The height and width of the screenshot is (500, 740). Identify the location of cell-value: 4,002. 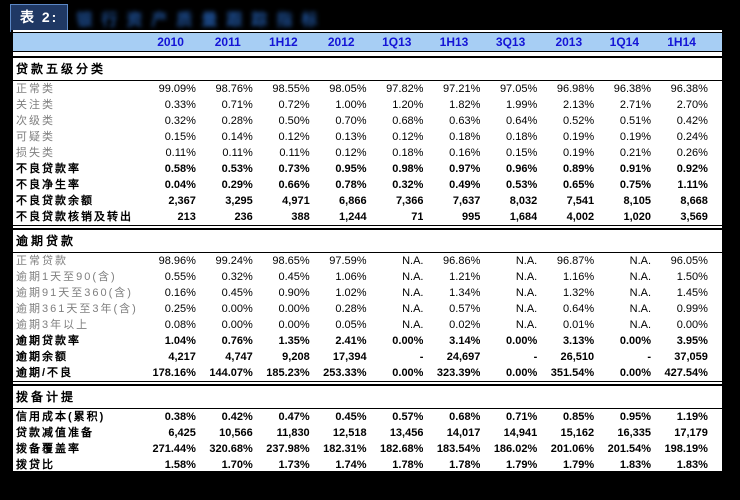
(566, 217).